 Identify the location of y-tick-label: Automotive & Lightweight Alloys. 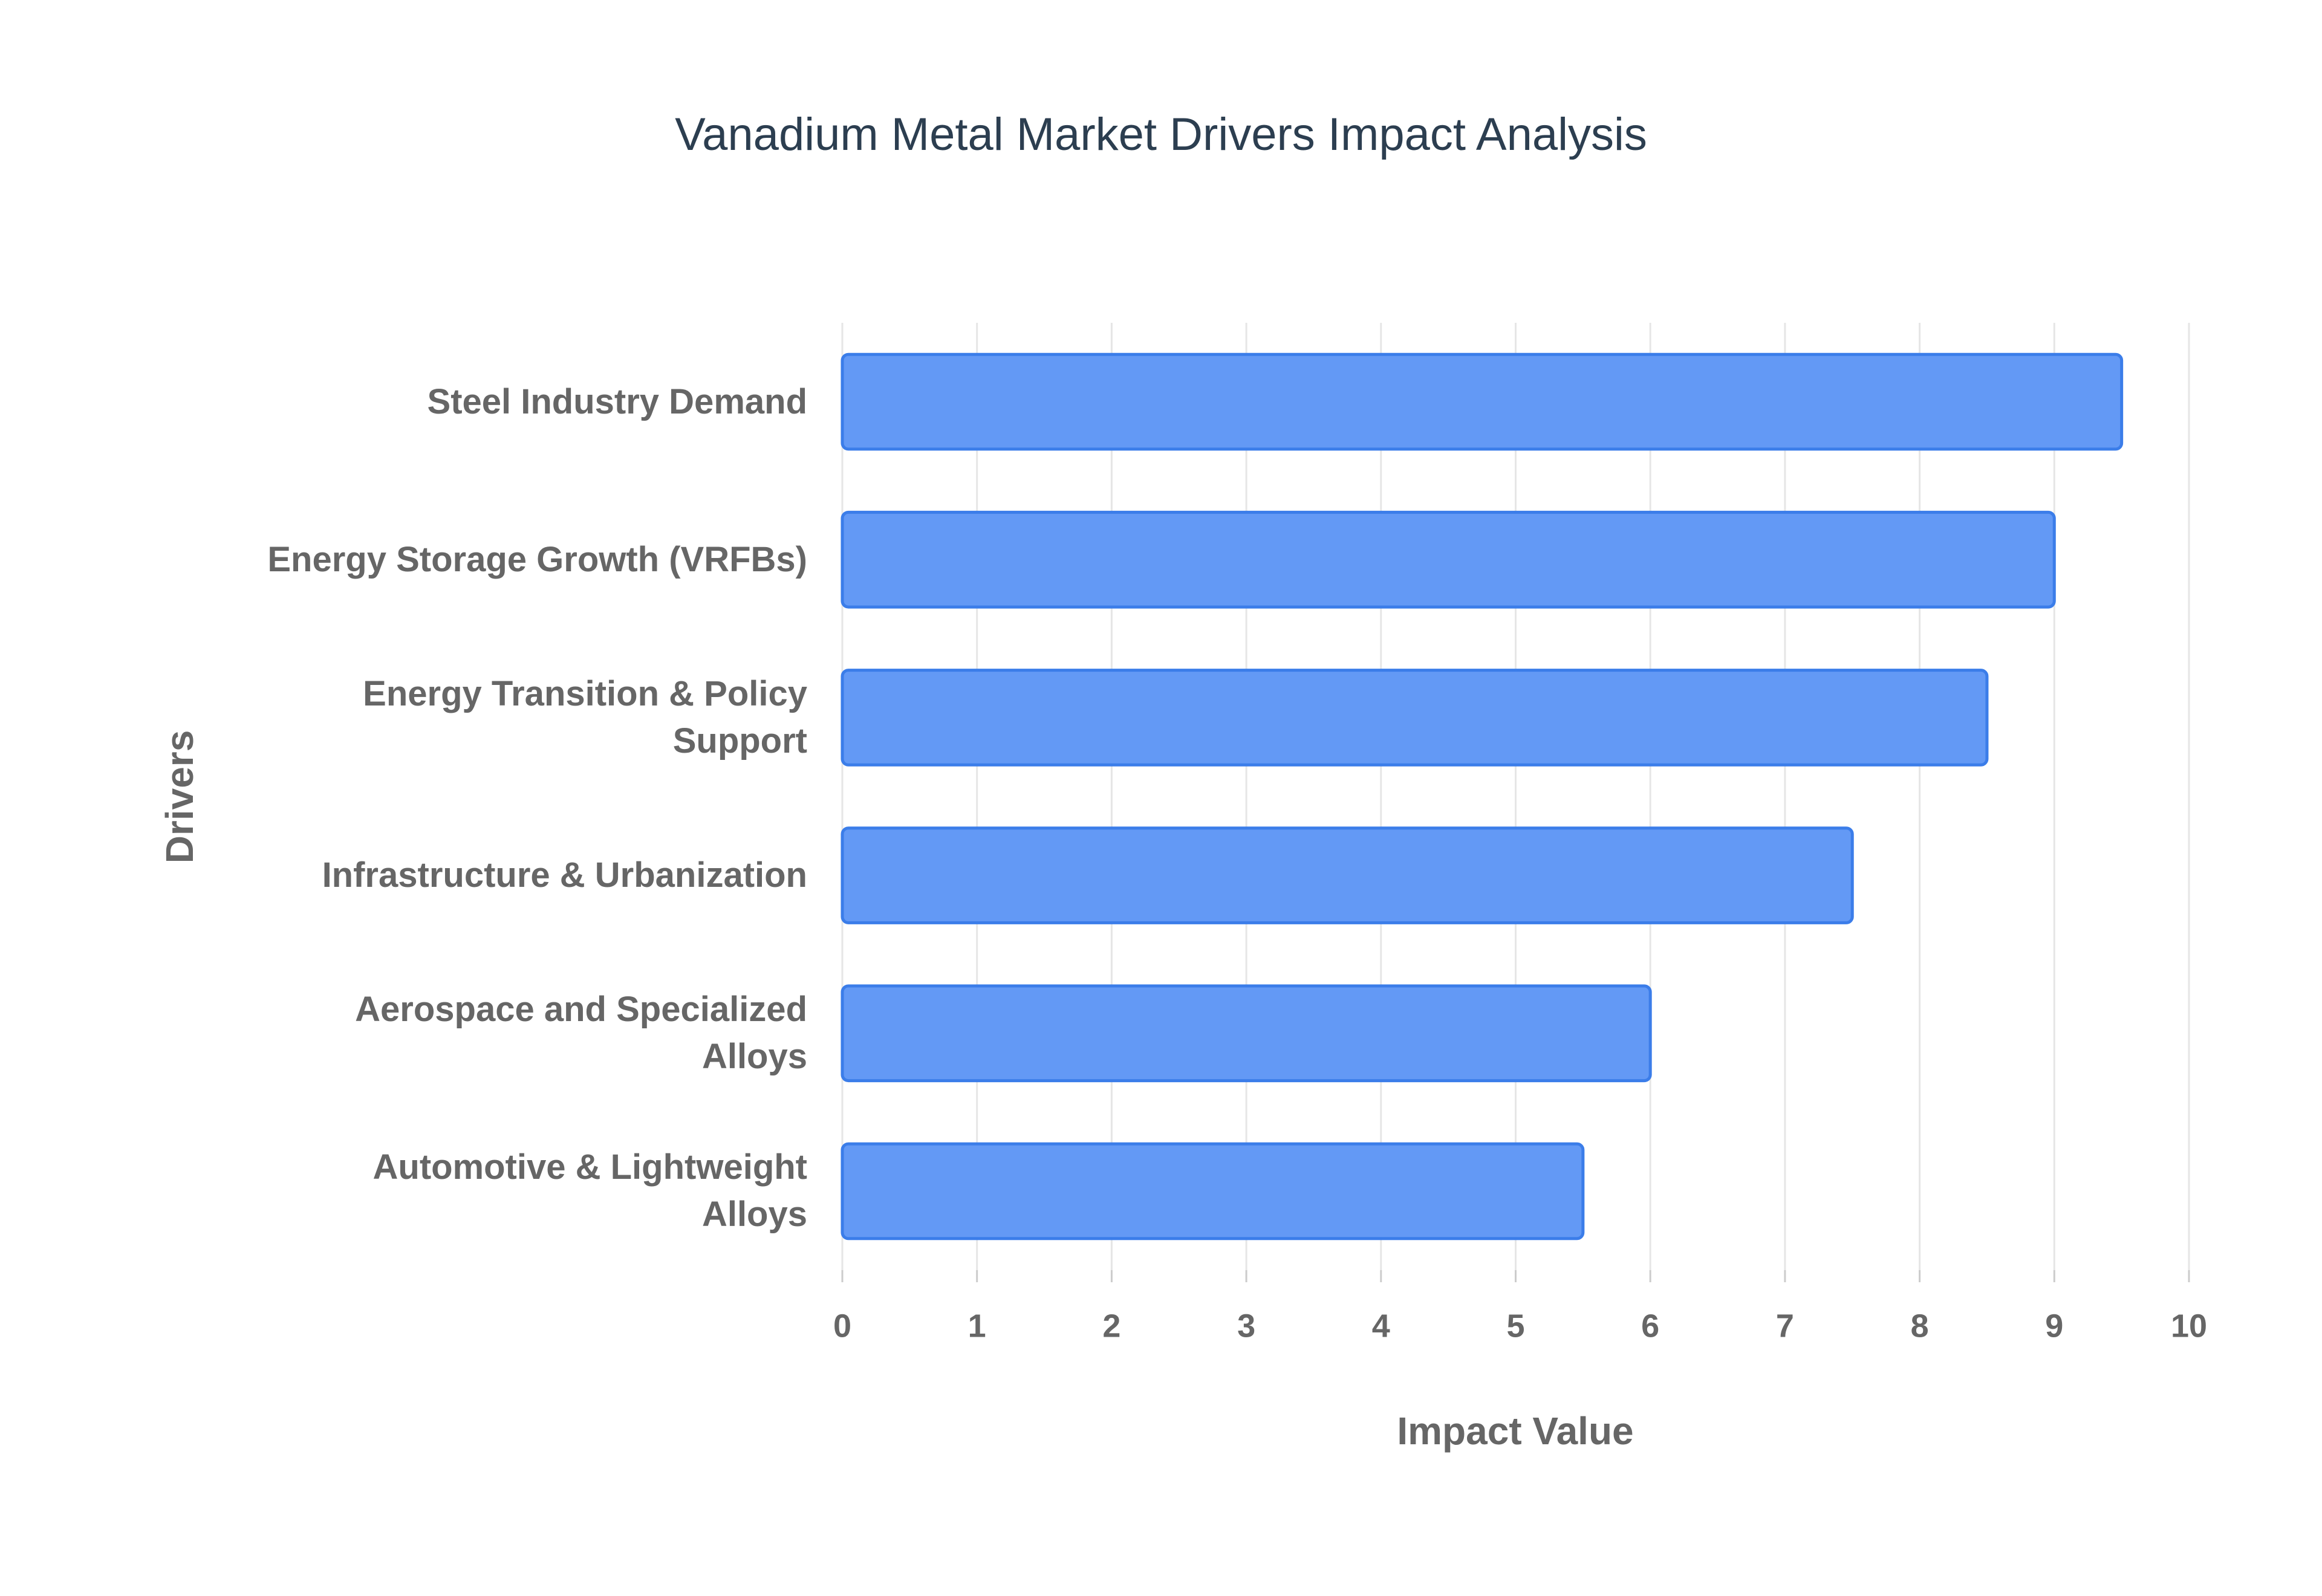
(590, 1190).